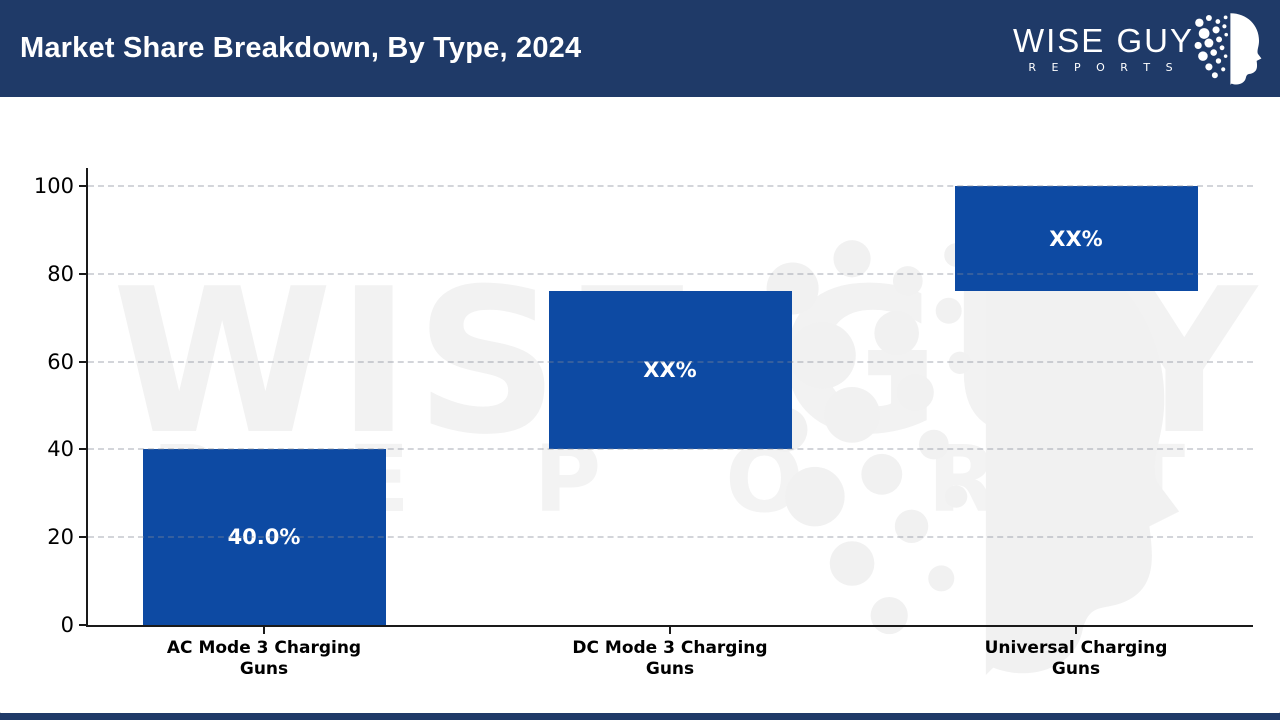  I want to click on bar-value-label-ac-mode-3-charging-guns: 40.0%, so click(264, 537).